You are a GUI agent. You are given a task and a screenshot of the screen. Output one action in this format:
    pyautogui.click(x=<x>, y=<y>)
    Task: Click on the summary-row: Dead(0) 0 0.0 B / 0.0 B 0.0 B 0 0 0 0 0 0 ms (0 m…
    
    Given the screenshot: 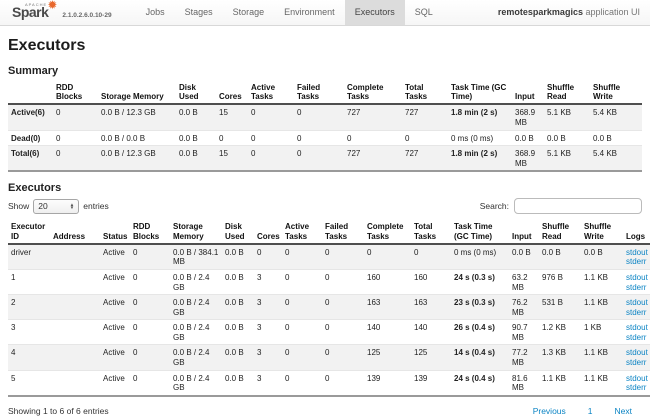 What is the action you would take?
    pyautogui.click(x=325, y=138)
    